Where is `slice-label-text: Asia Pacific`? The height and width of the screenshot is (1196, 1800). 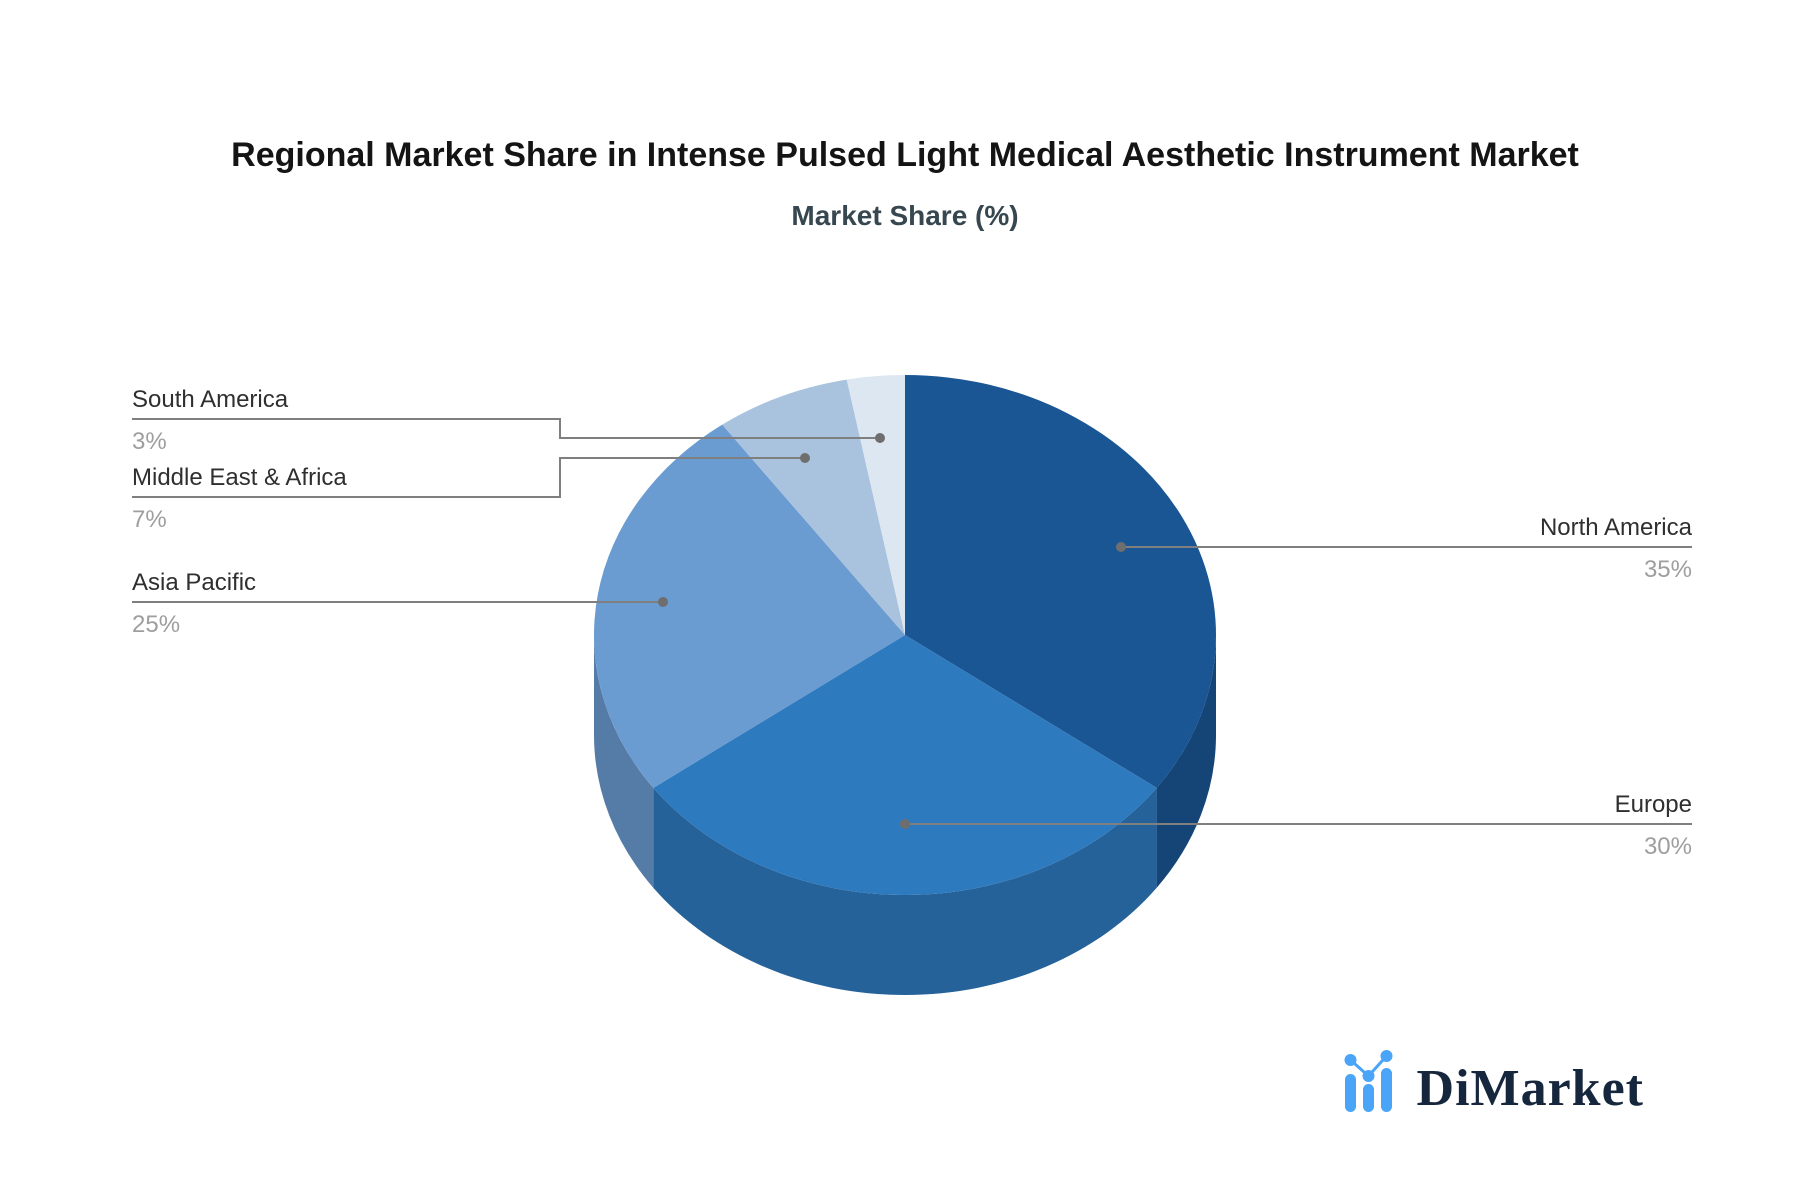 slice-label-text: Asia Pacific is located at coordinates (194, 582).